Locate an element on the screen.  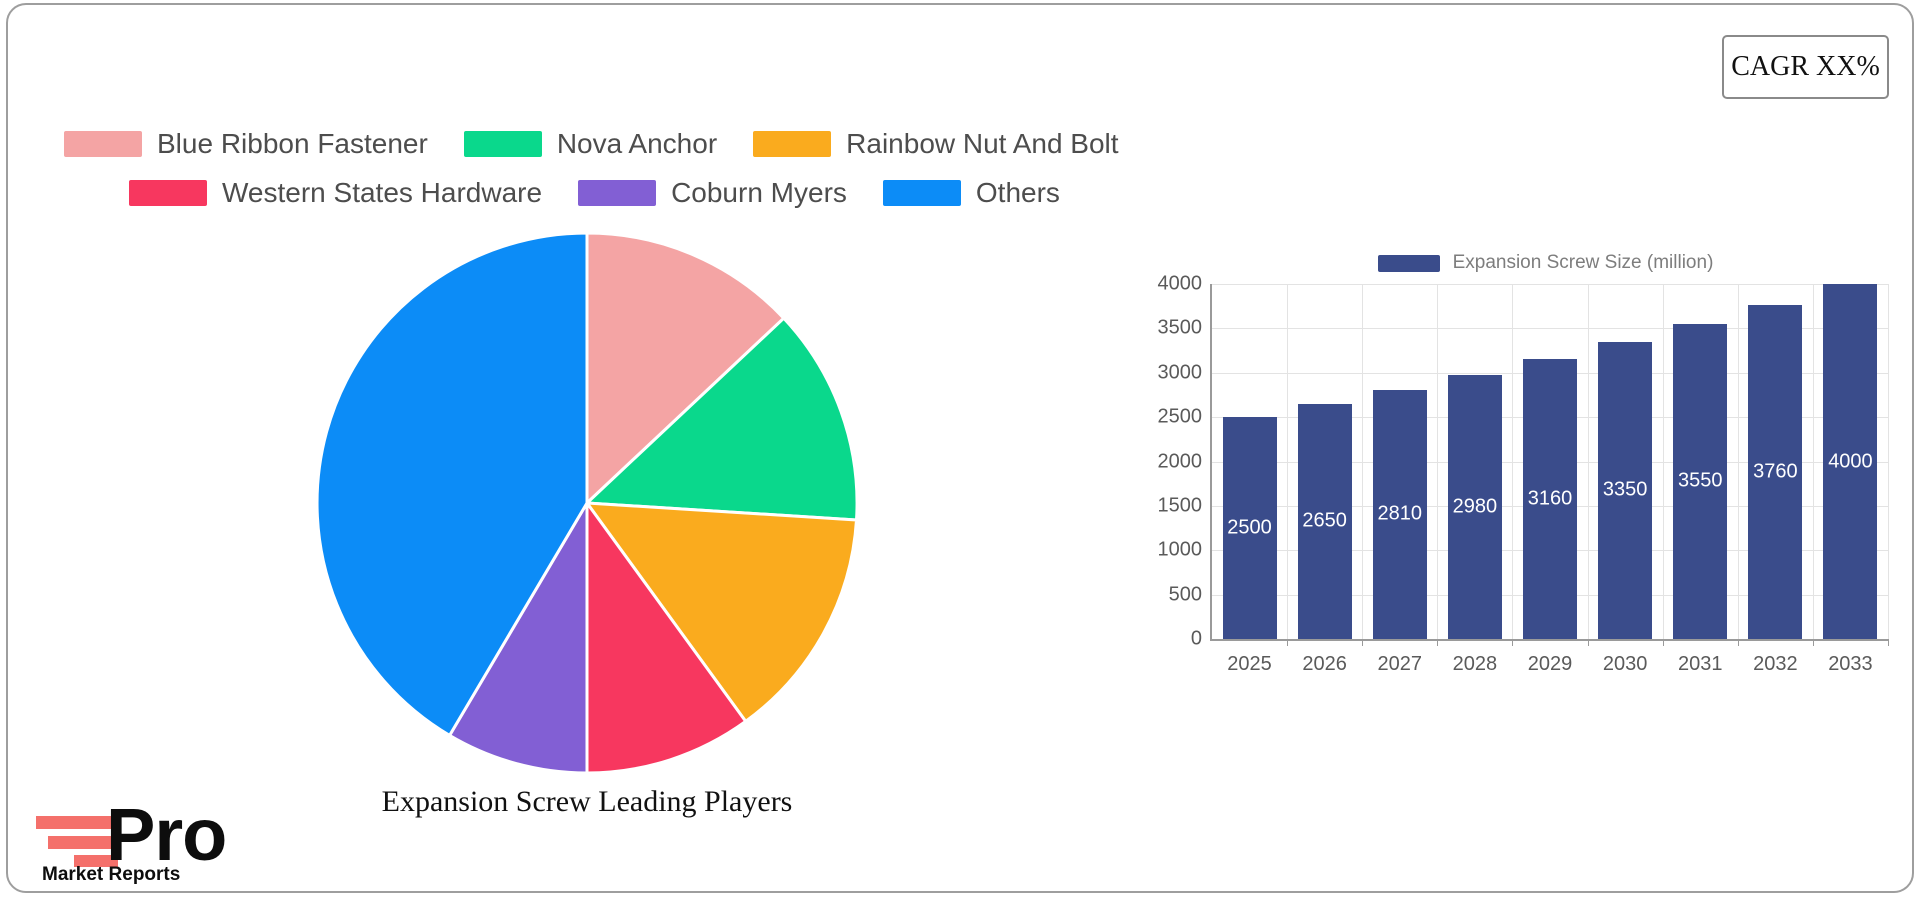
x-axis-tick-label: 2029 is located at coordinates (1550, 664).